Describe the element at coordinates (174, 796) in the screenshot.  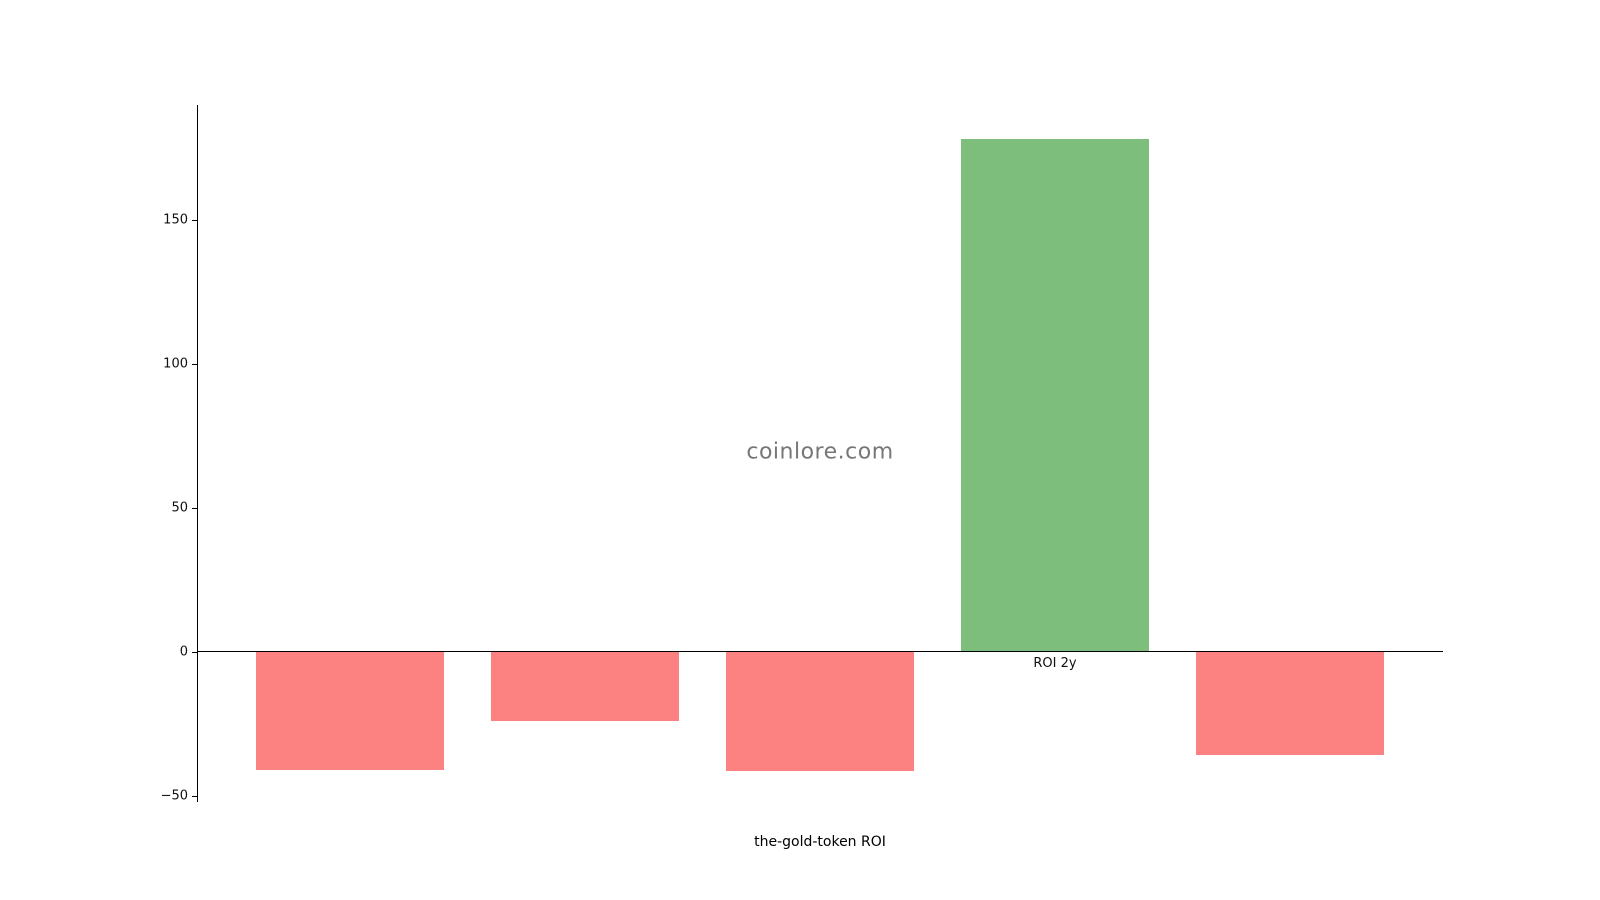
I see `y-tick-label: −50` at that location.